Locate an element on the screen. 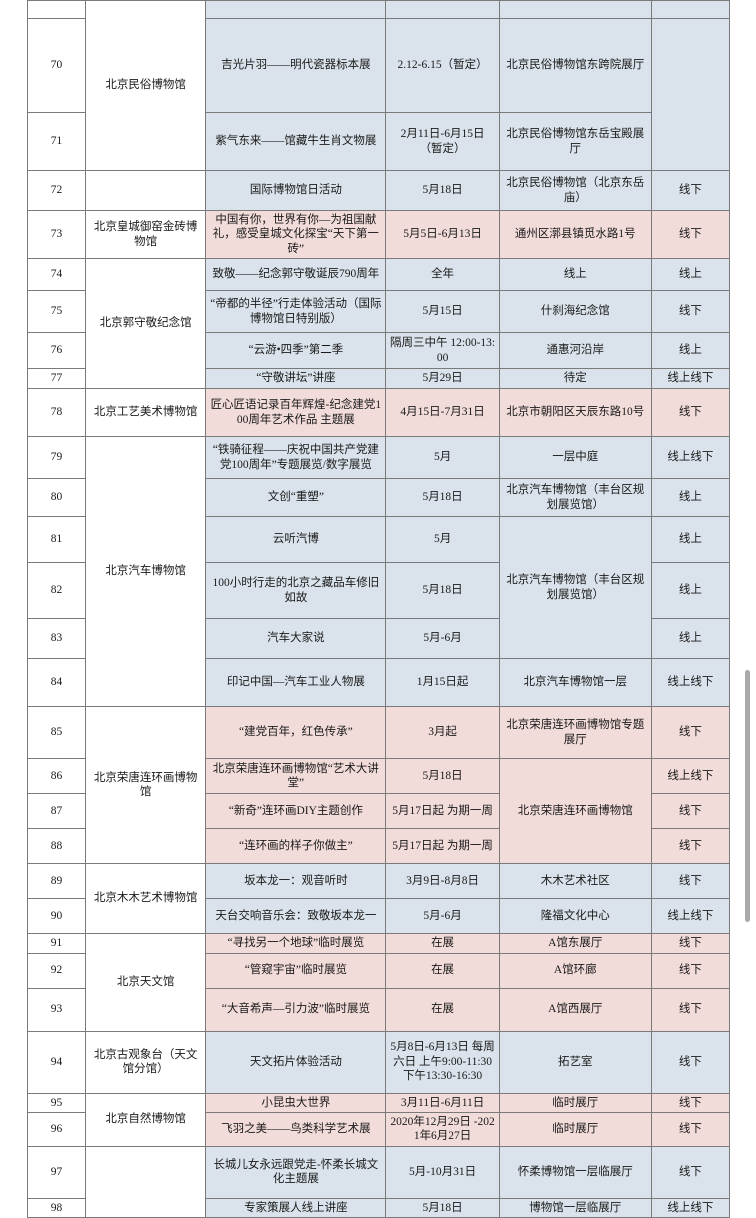 This screenshot has height=1218, width=756. table-row: 75 “帝都的半径”行走体验活动（国际博物馆日特别版） 5月15日 什刹海纪念馆 线下 is located at coordinates (378, 312).